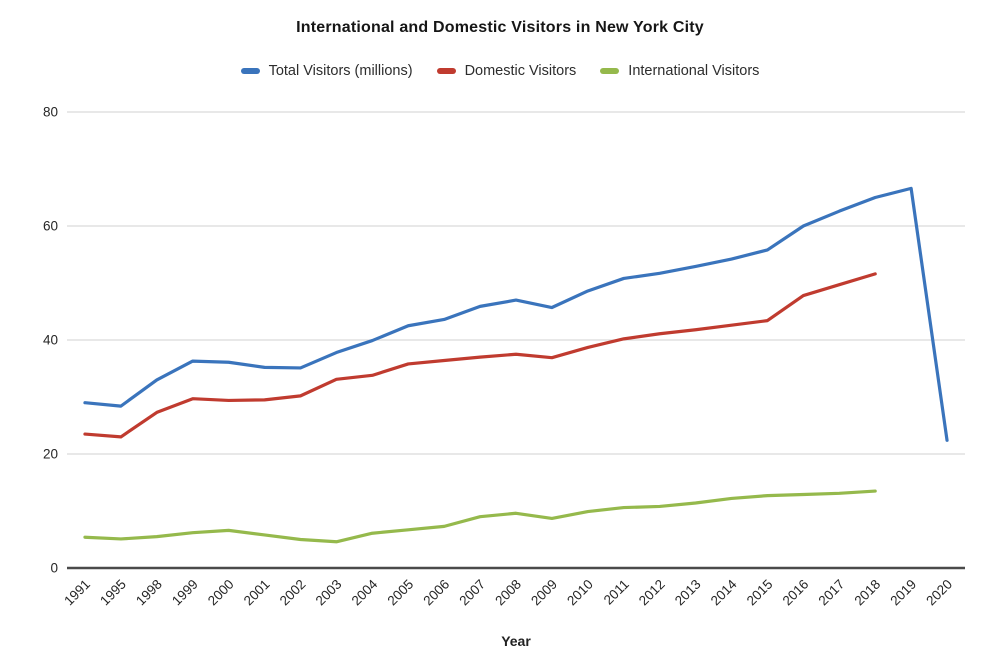 The width and height of the screenshot is (1000, 667). I want to click on legend-label-international-visitors: International Visitors, so click(694, 71).